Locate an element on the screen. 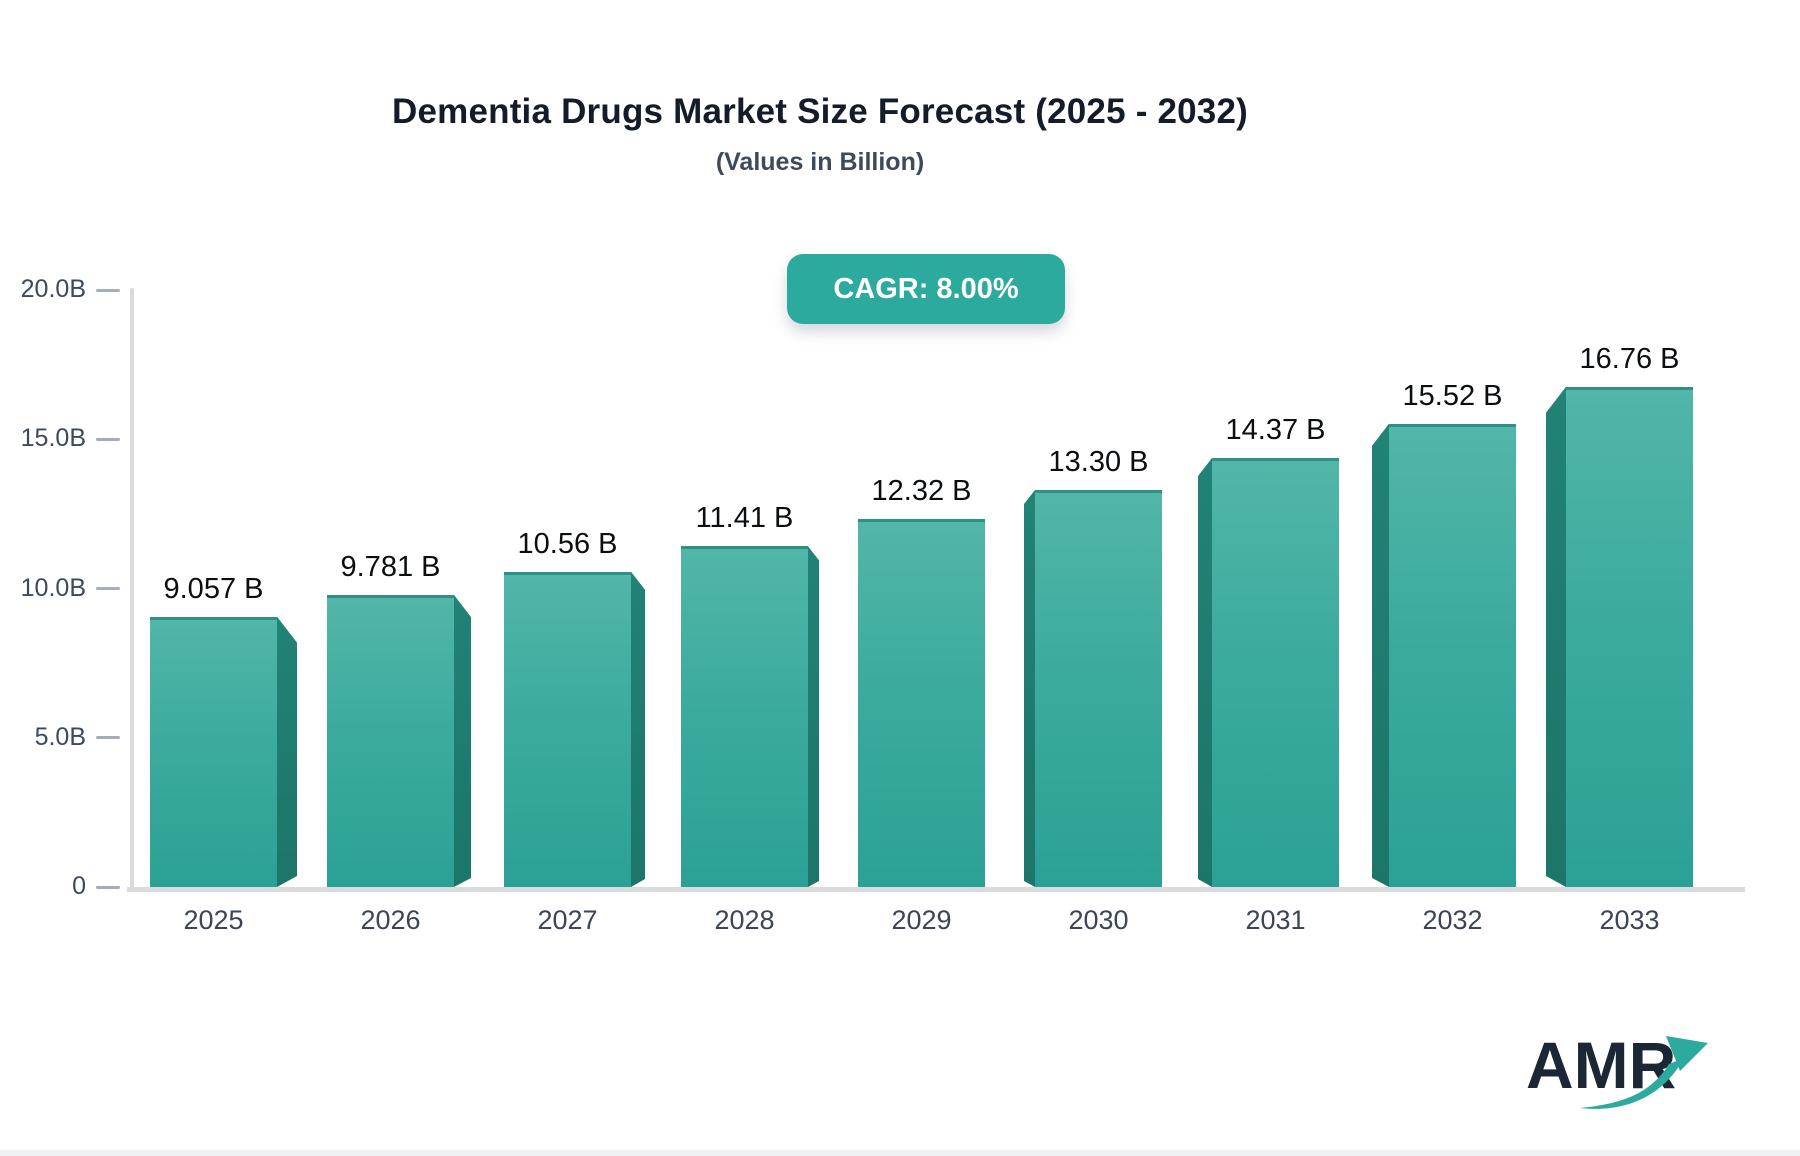  bar-2029 is located at coordinates (921, 703).